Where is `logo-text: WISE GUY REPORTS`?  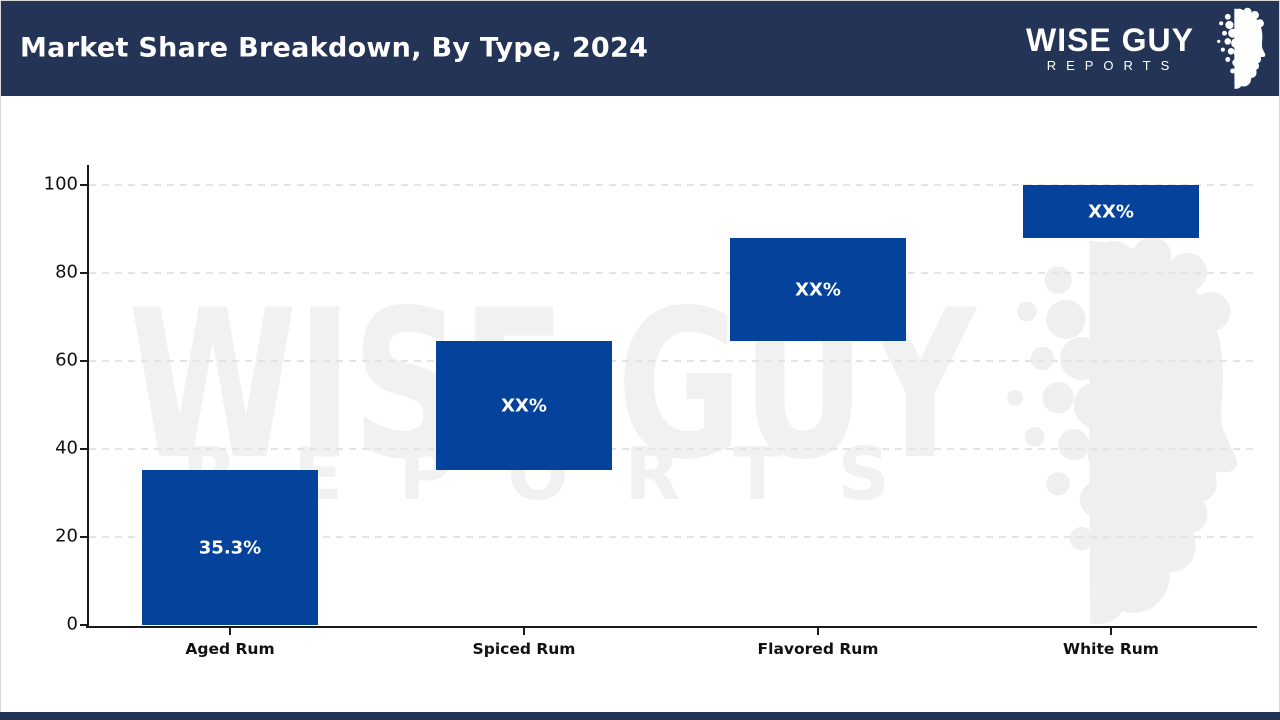
logo-text: WISE GUY REPORTS is located at coordinates (1109, 47).